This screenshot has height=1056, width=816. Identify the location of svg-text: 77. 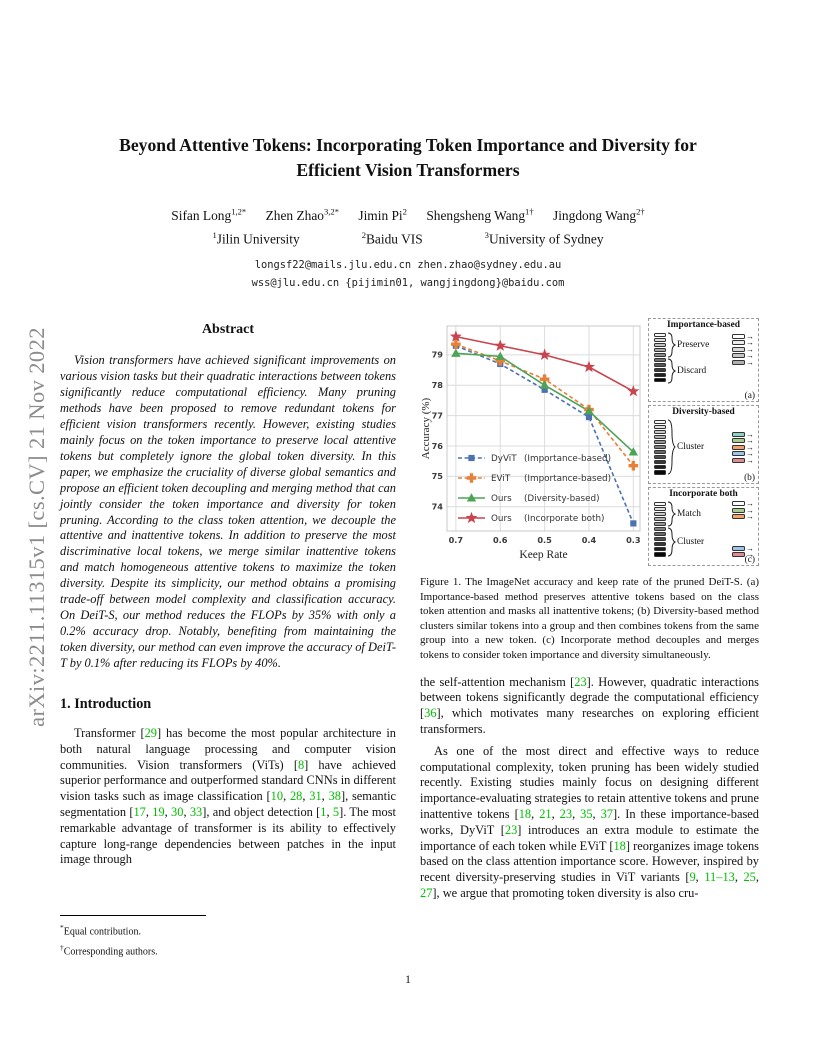
(438, 415).